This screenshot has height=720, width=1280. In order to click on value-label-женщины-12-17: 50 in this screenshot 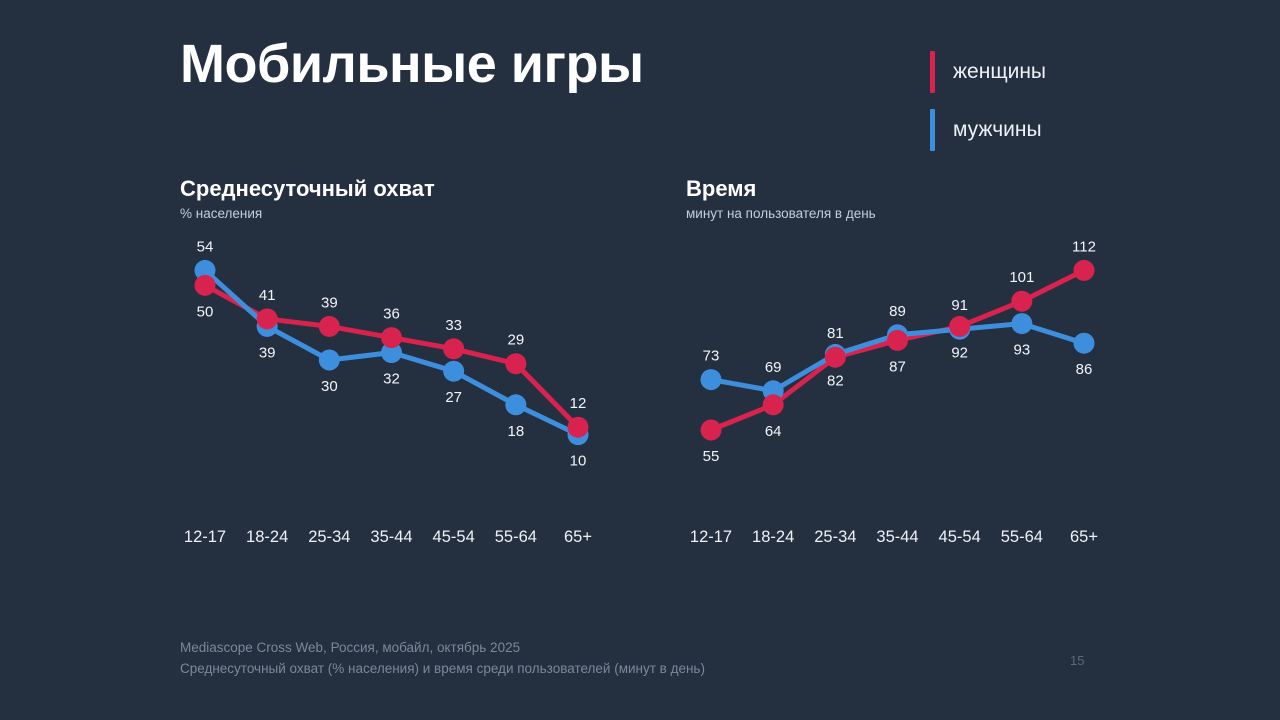, I will do `click(205, 311)`.